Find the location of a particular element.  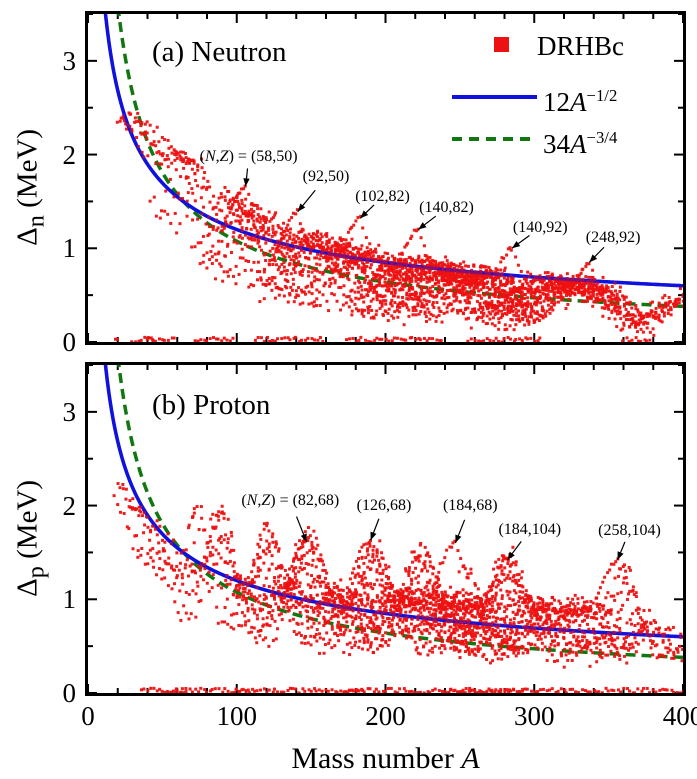

legend-12a-exp: −1/2 is located at coordinates (602, 95).